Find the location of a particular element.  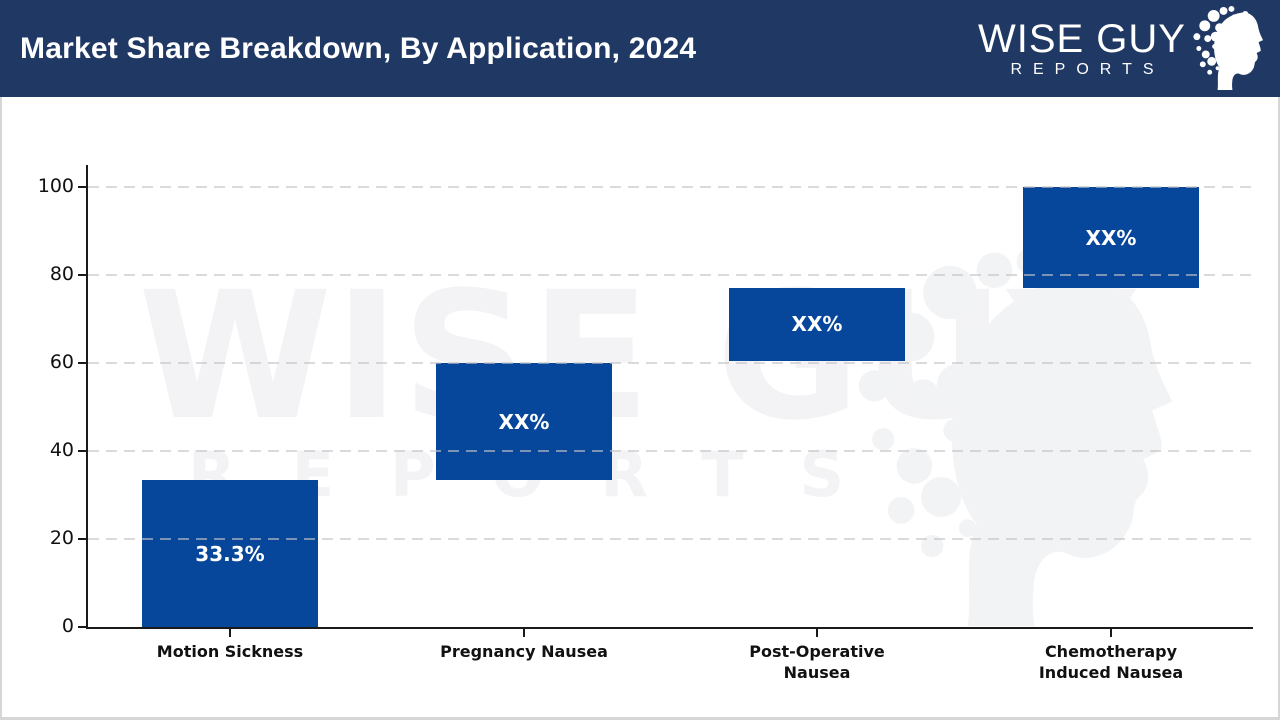

x-category-label-1: Motion Sickness is located at coordinates (230, 651).